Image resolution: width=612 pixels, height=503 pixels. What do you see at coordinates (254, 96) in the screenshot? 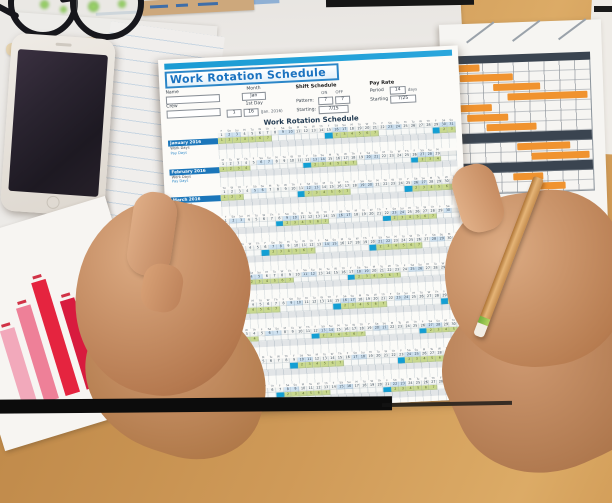
I see `month-field: Jan` at bounding box center [254, 96].